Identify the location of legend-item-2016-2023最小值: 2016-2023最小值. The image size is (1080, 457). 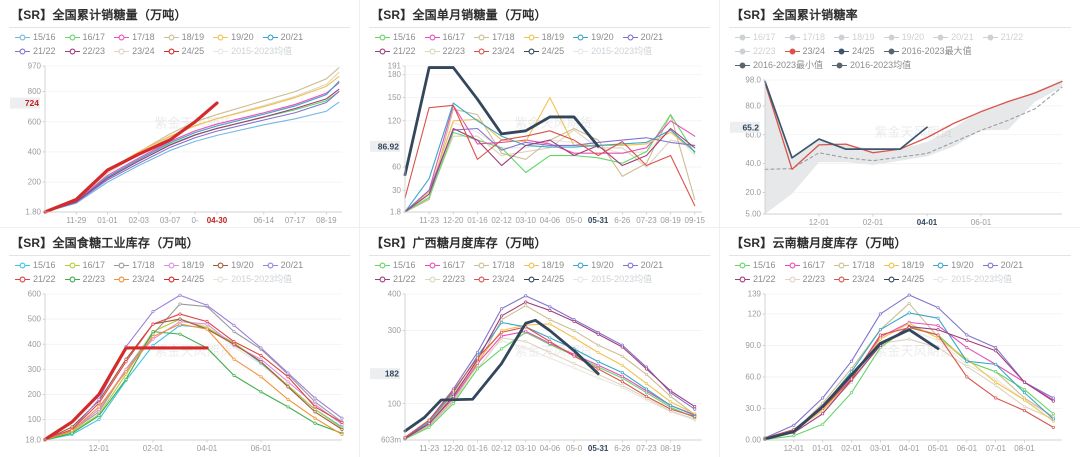
(779, 65).